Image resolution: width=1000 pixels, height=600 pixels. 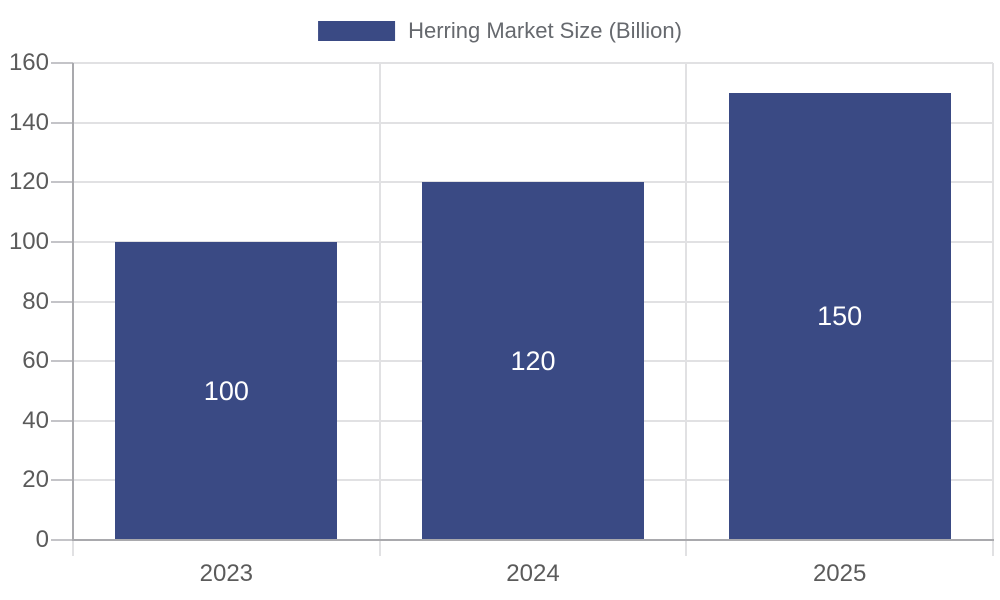 I want to click on legend-swatch, so click(x=357, y=31).